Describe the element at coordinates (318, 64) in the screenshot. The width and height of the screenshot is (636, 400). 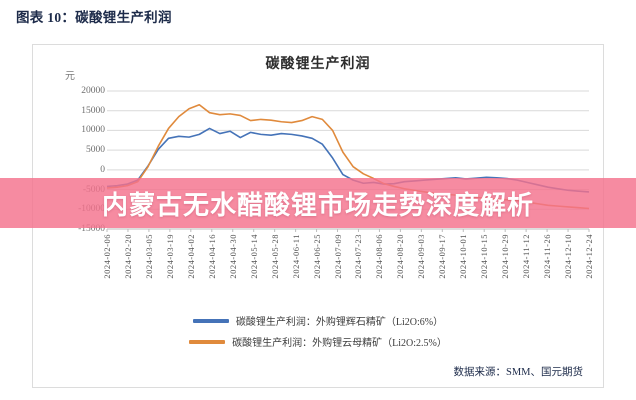
I see `chart-title: 碳酸锂生产利润` at that location.